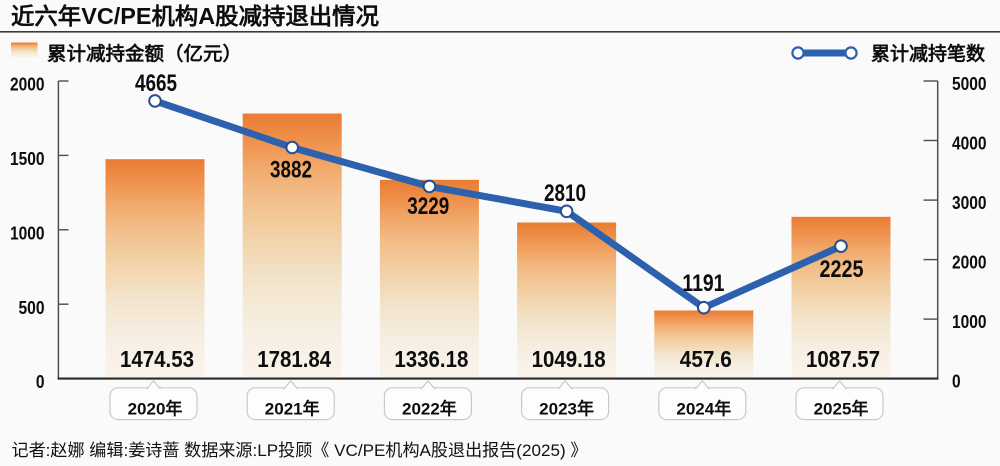  I want to click on svg-text: 1500, so click(27, 159).